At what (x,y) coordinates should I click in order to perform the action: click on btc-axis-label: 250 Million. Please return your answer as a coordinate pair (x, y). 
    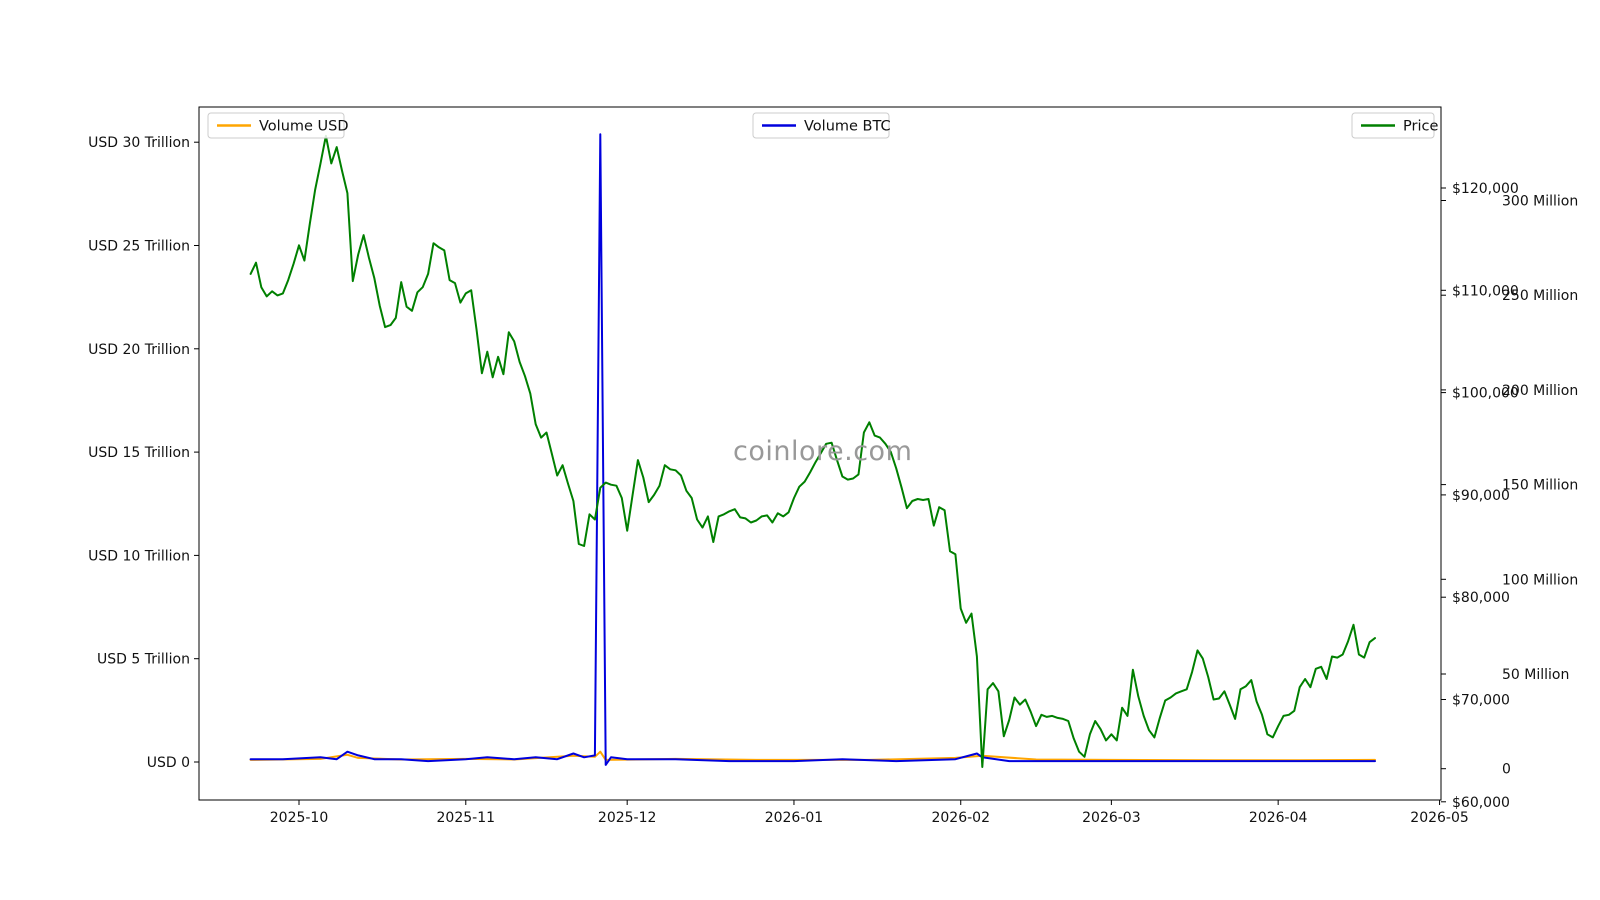
    Looking at the image, I should click on (1540, 296).